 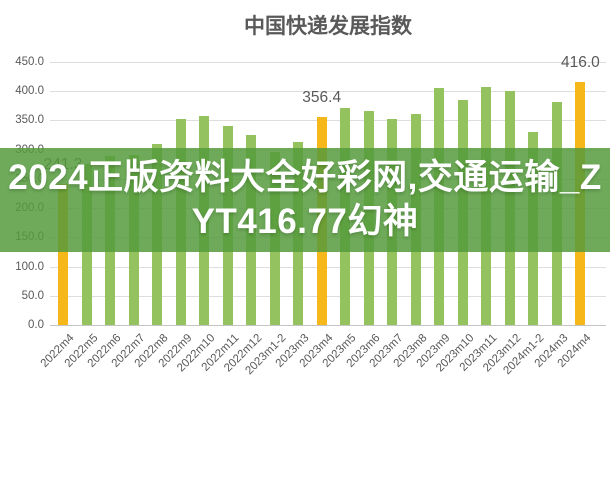 I want to click on watermark-text-line2: YT416.77幻神, so click(x=305, y=221).